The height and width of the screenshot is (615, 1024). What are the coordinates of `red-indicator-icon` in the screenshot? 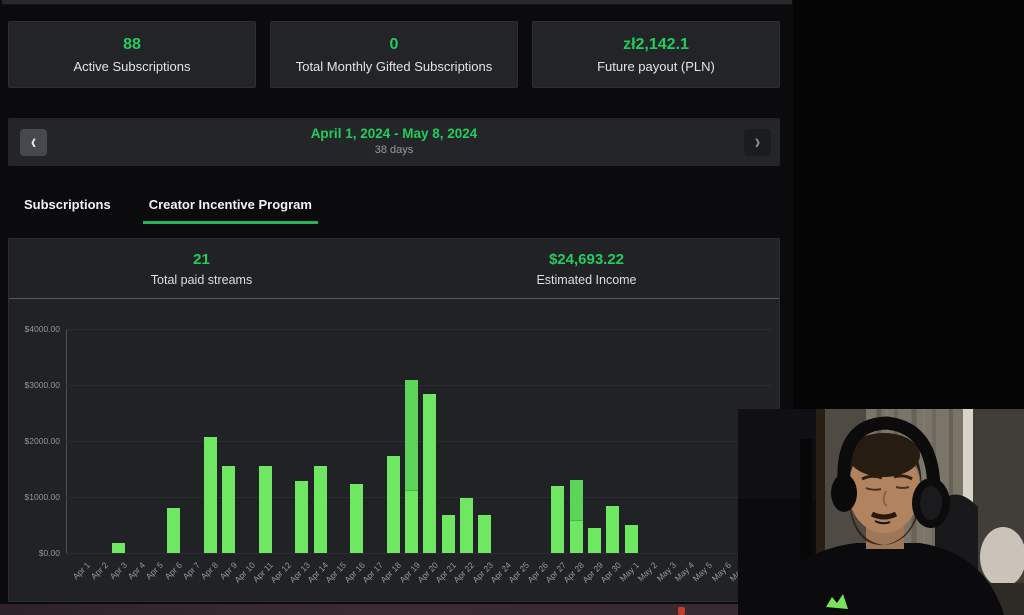 It's located at (681, 611).